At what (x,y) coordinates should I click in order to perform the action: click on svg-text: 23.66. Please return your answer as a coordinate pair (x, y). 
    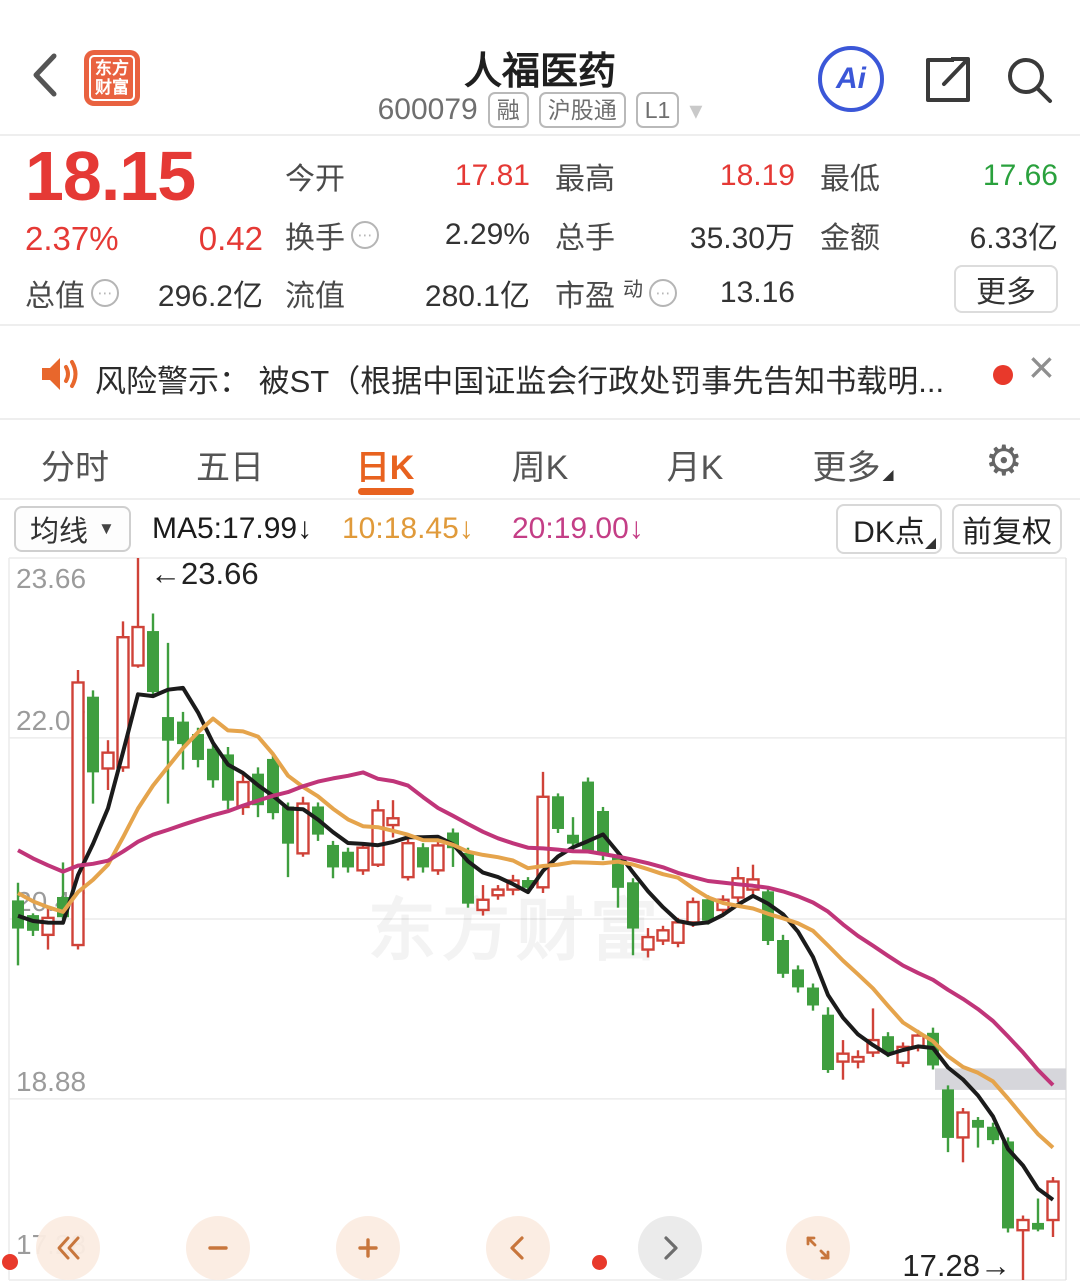
    Looking at the image, I should click on (51, 578).